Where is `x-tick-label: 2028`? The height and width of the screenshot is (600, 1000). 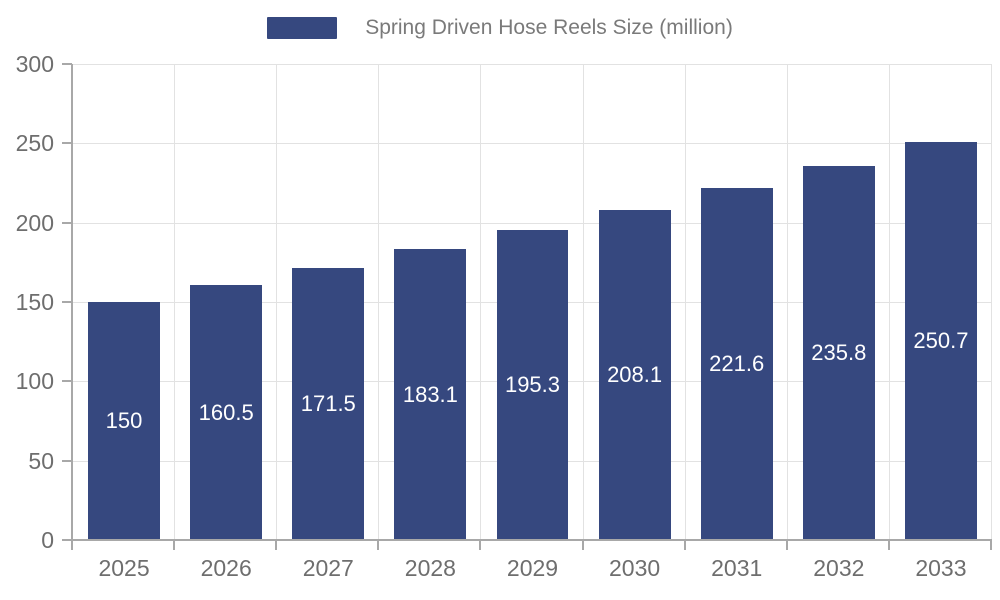 x-tick-label: 2028 is located at coordinates (430, 568).